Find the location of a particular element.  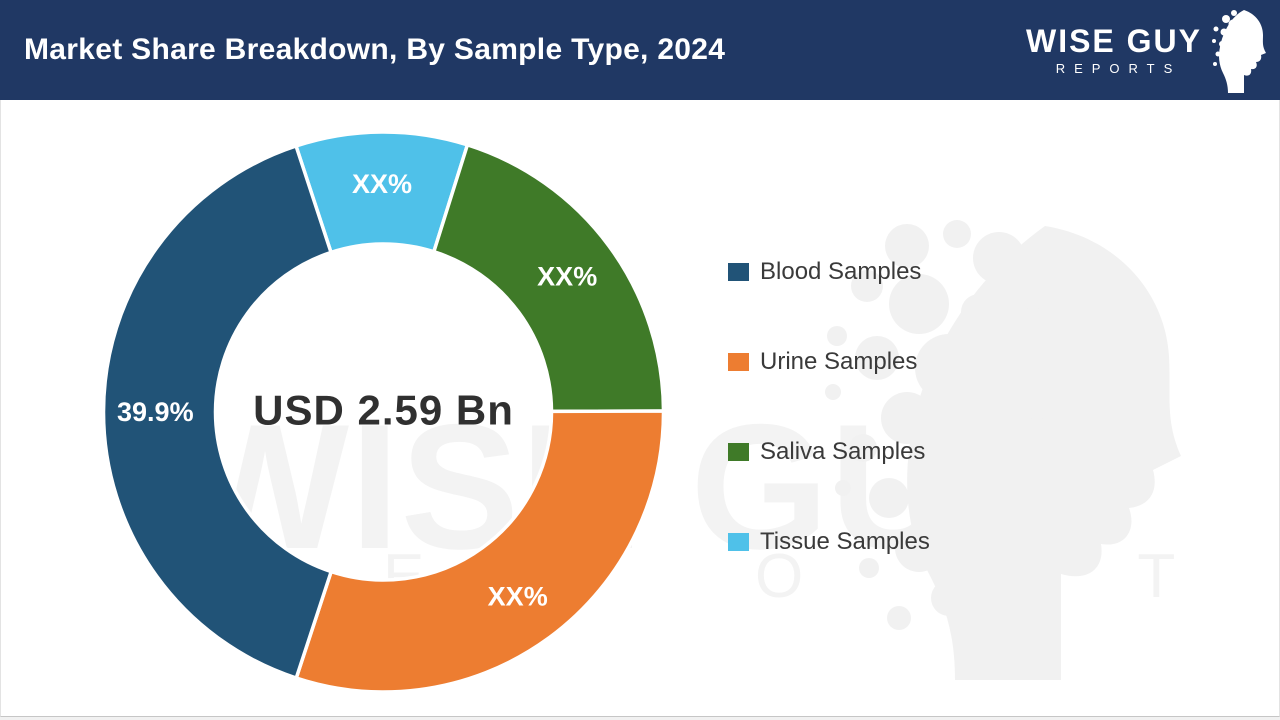

legend-swatch-saliva is located at coordinates (738, 452).